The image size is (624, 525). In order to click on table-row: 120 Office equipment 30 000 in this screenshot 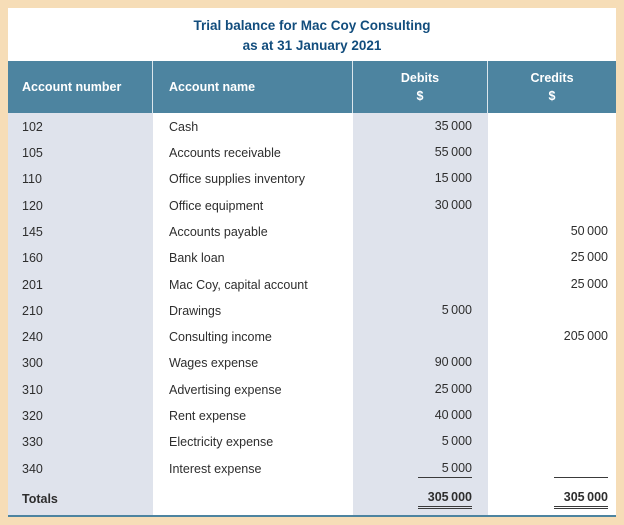, I will do `click(312, 205)`.